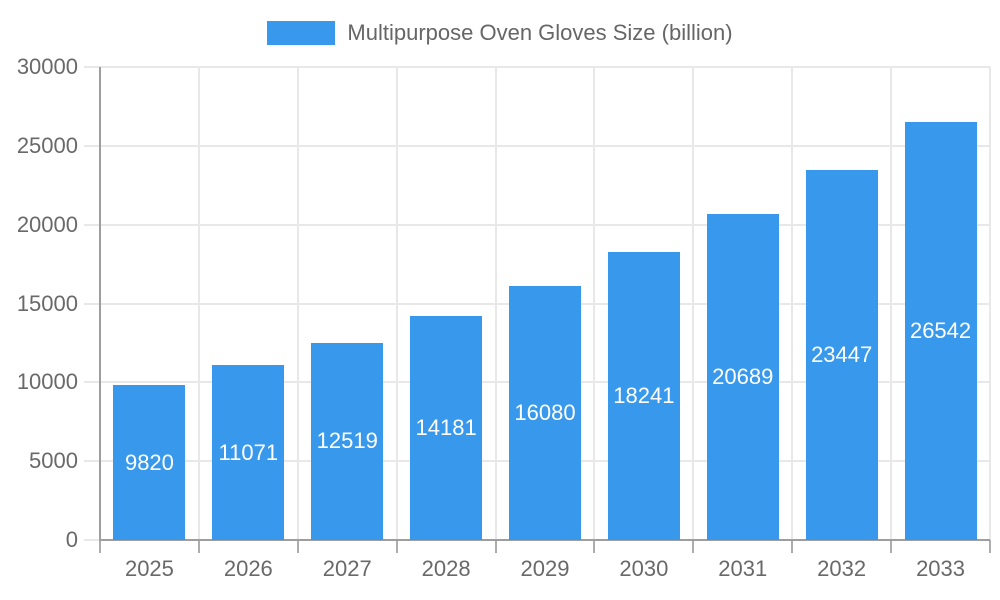  What do you see at coordinates (248, 568) in the screenshot?
I see `x-axis-tick-label: 2026` at bounding box center [248, 568].